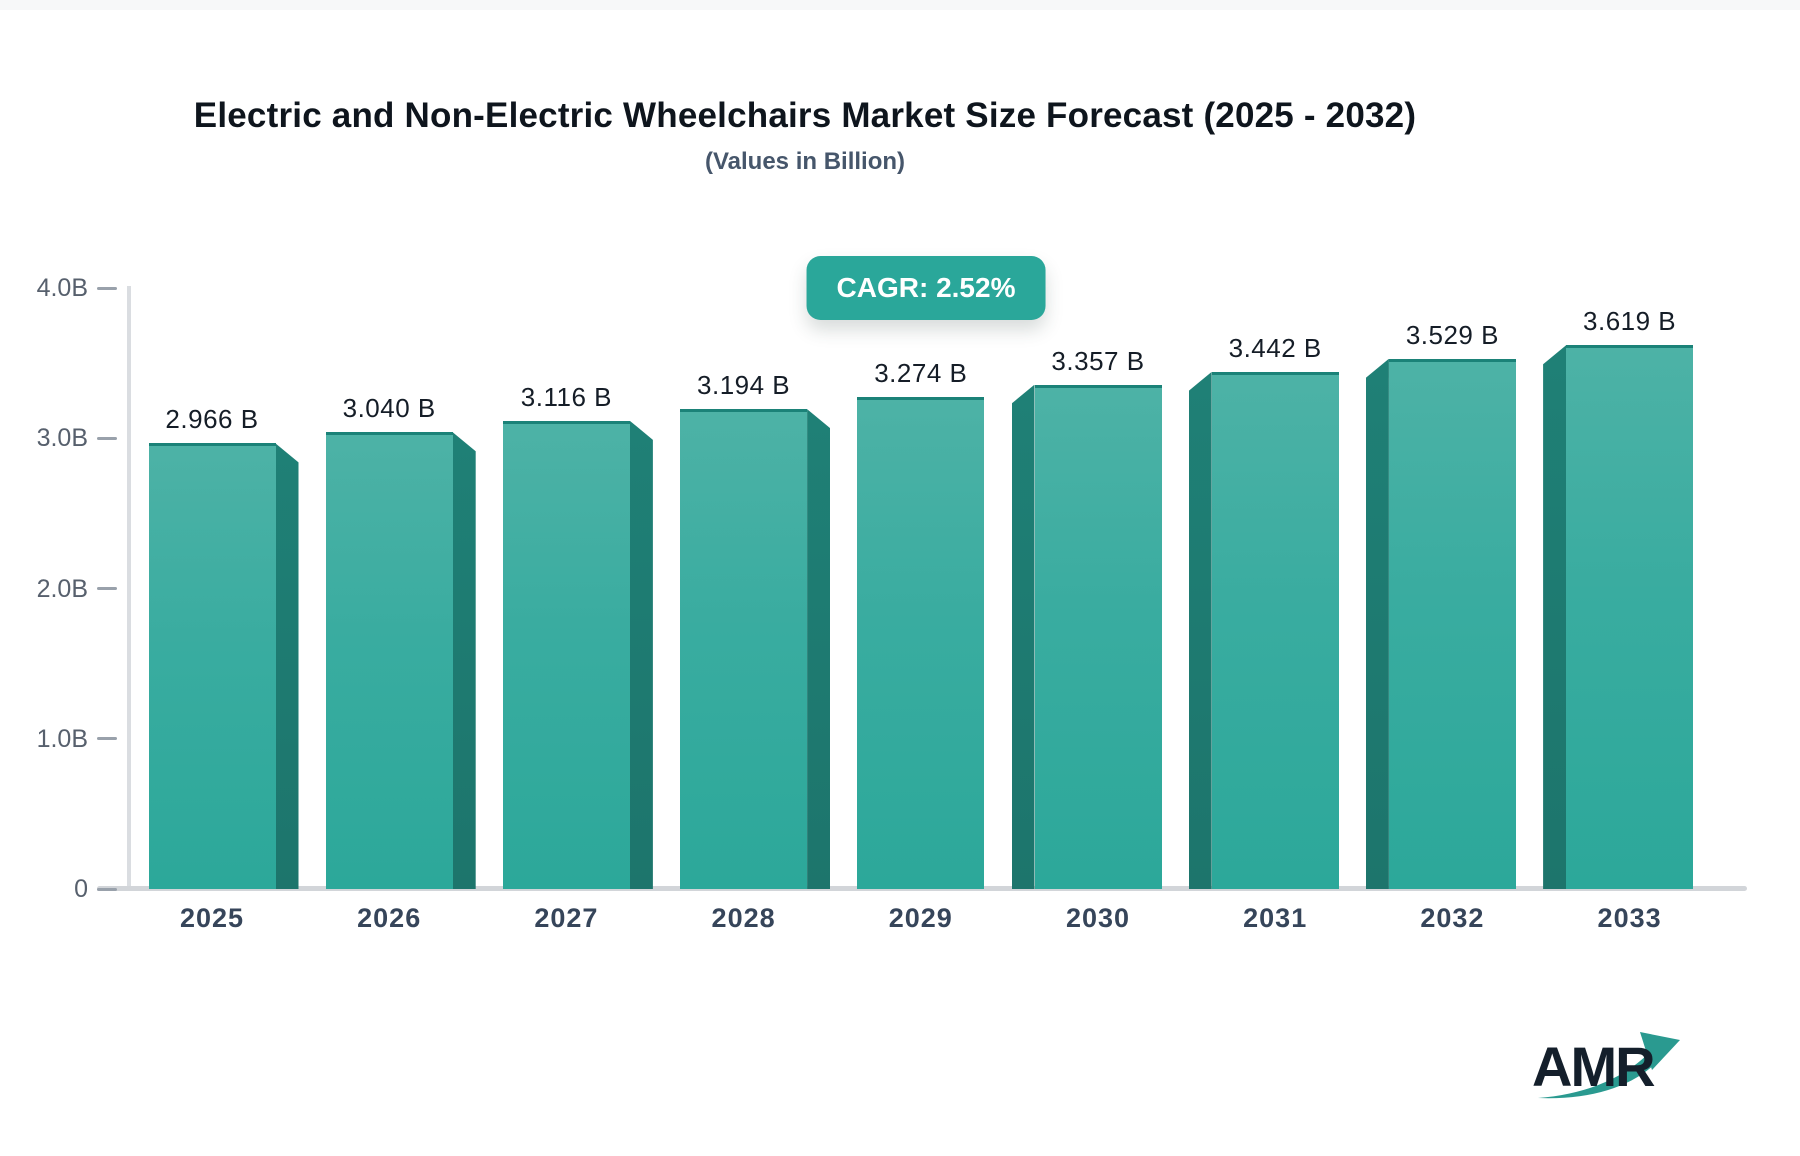 The width and height of the screenshot is (1800, 1156). Describe the element at coordinates (1452, 334) in the screenshot. I see `bar-value-label: 3.529 B` at that location.